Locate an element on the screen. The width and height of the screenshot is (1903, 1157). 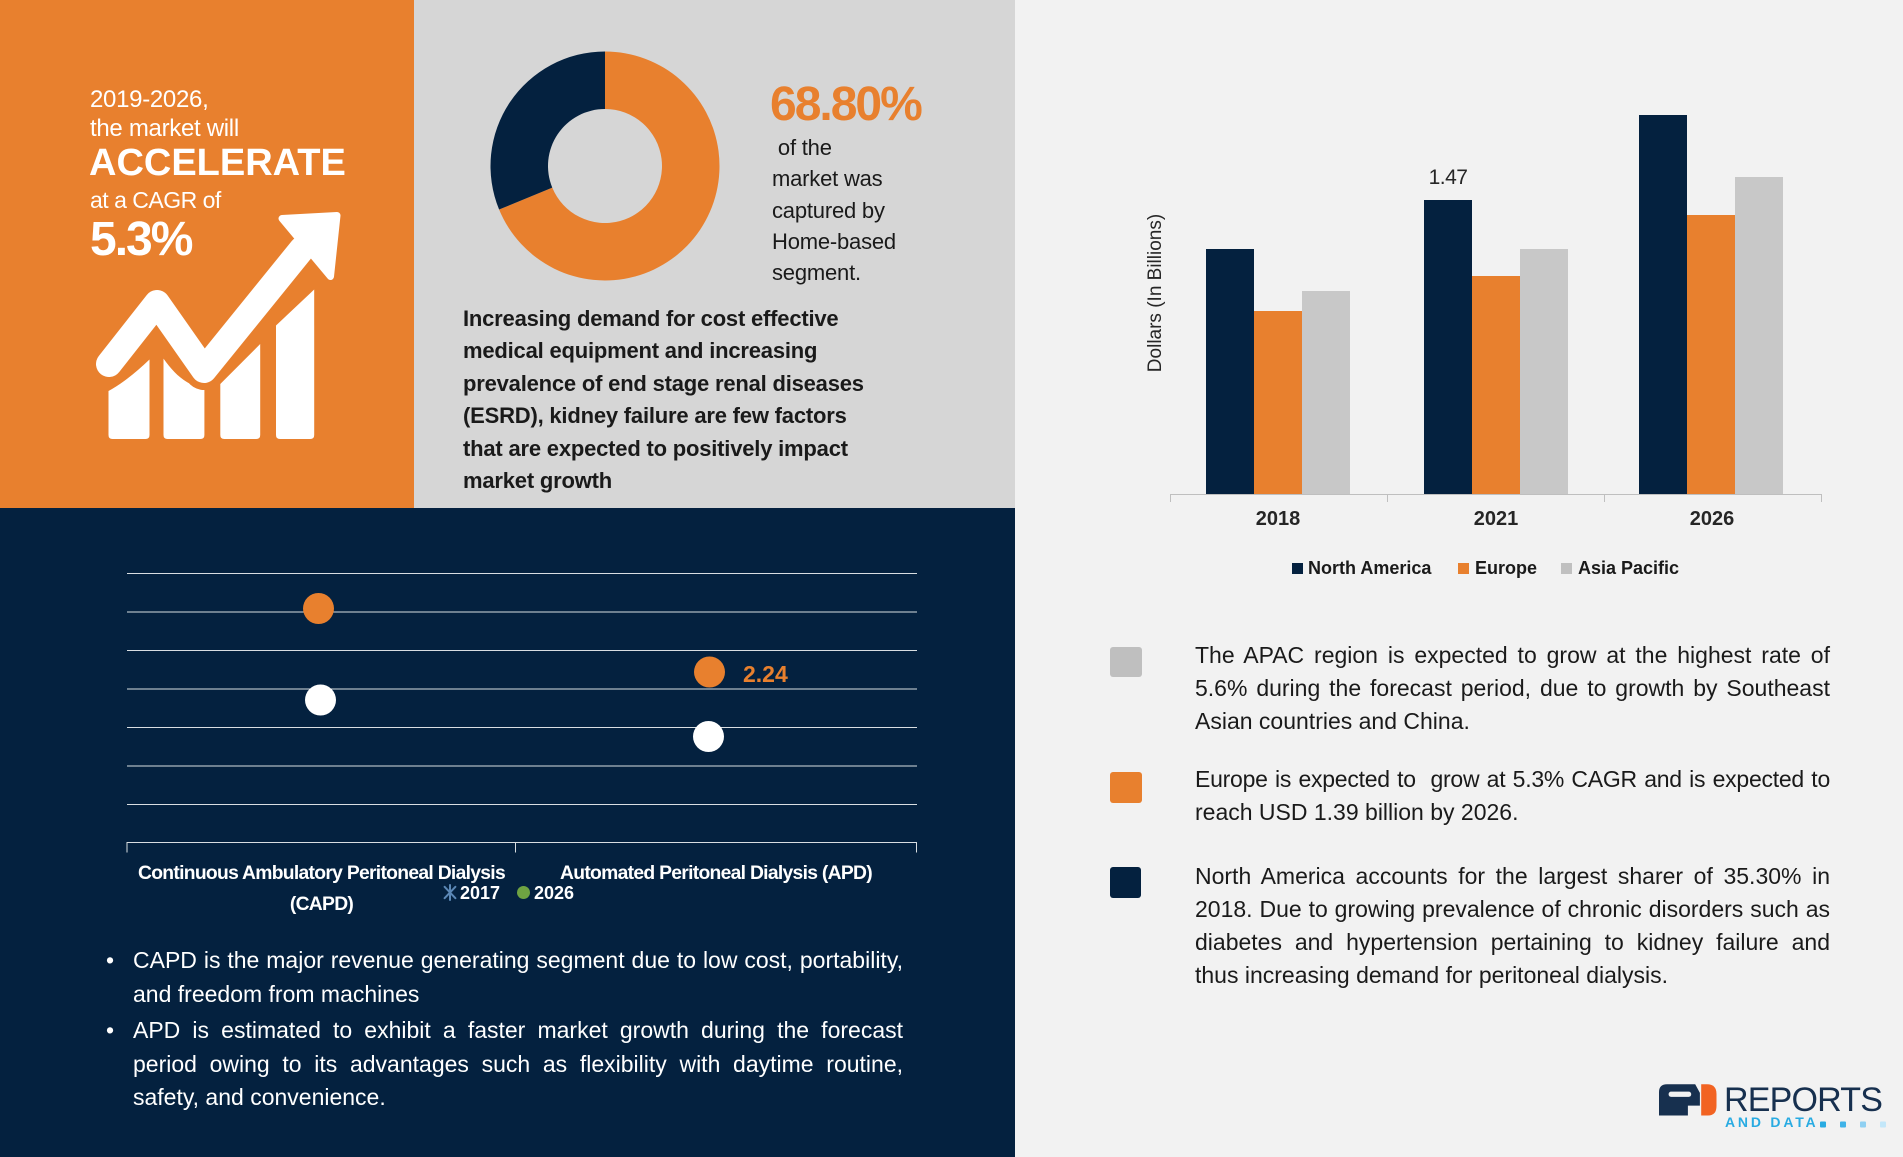
svg-text: AND DATA is located at coordinates (1771, 1122).